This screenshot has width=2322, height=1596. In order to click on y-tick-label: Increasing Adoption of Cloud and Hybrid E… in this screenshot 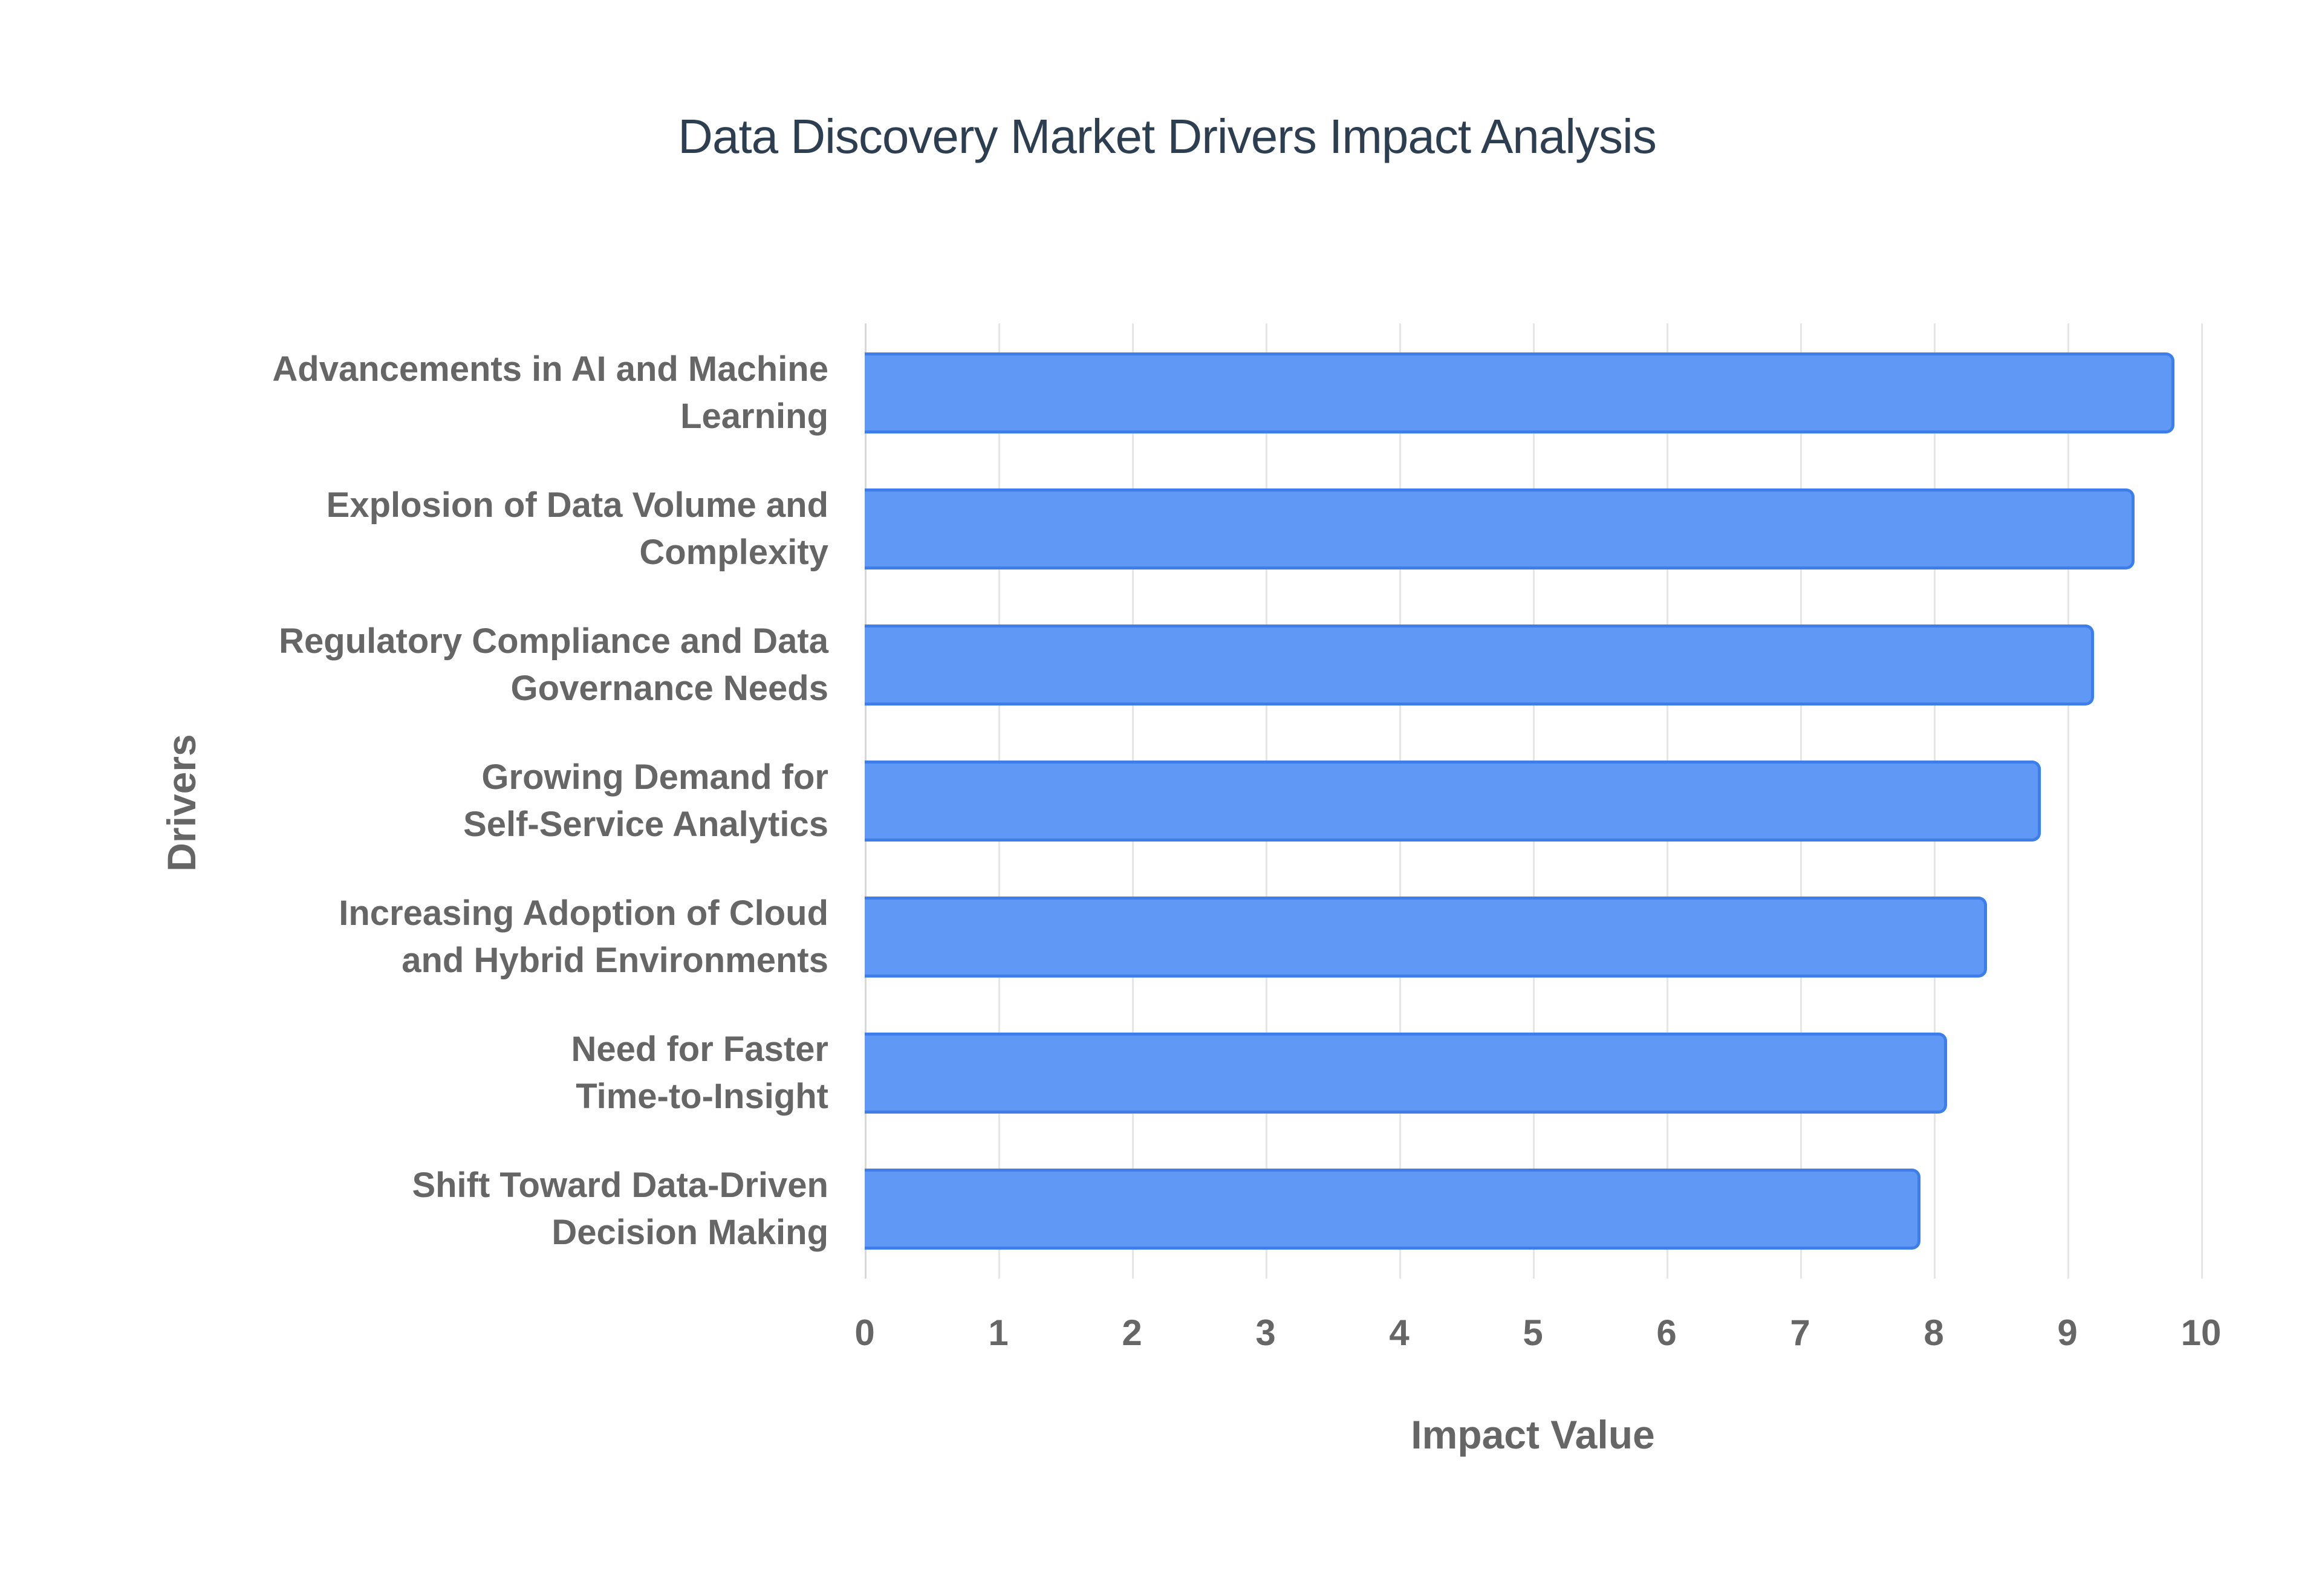, I will do `click(583, 937)`.